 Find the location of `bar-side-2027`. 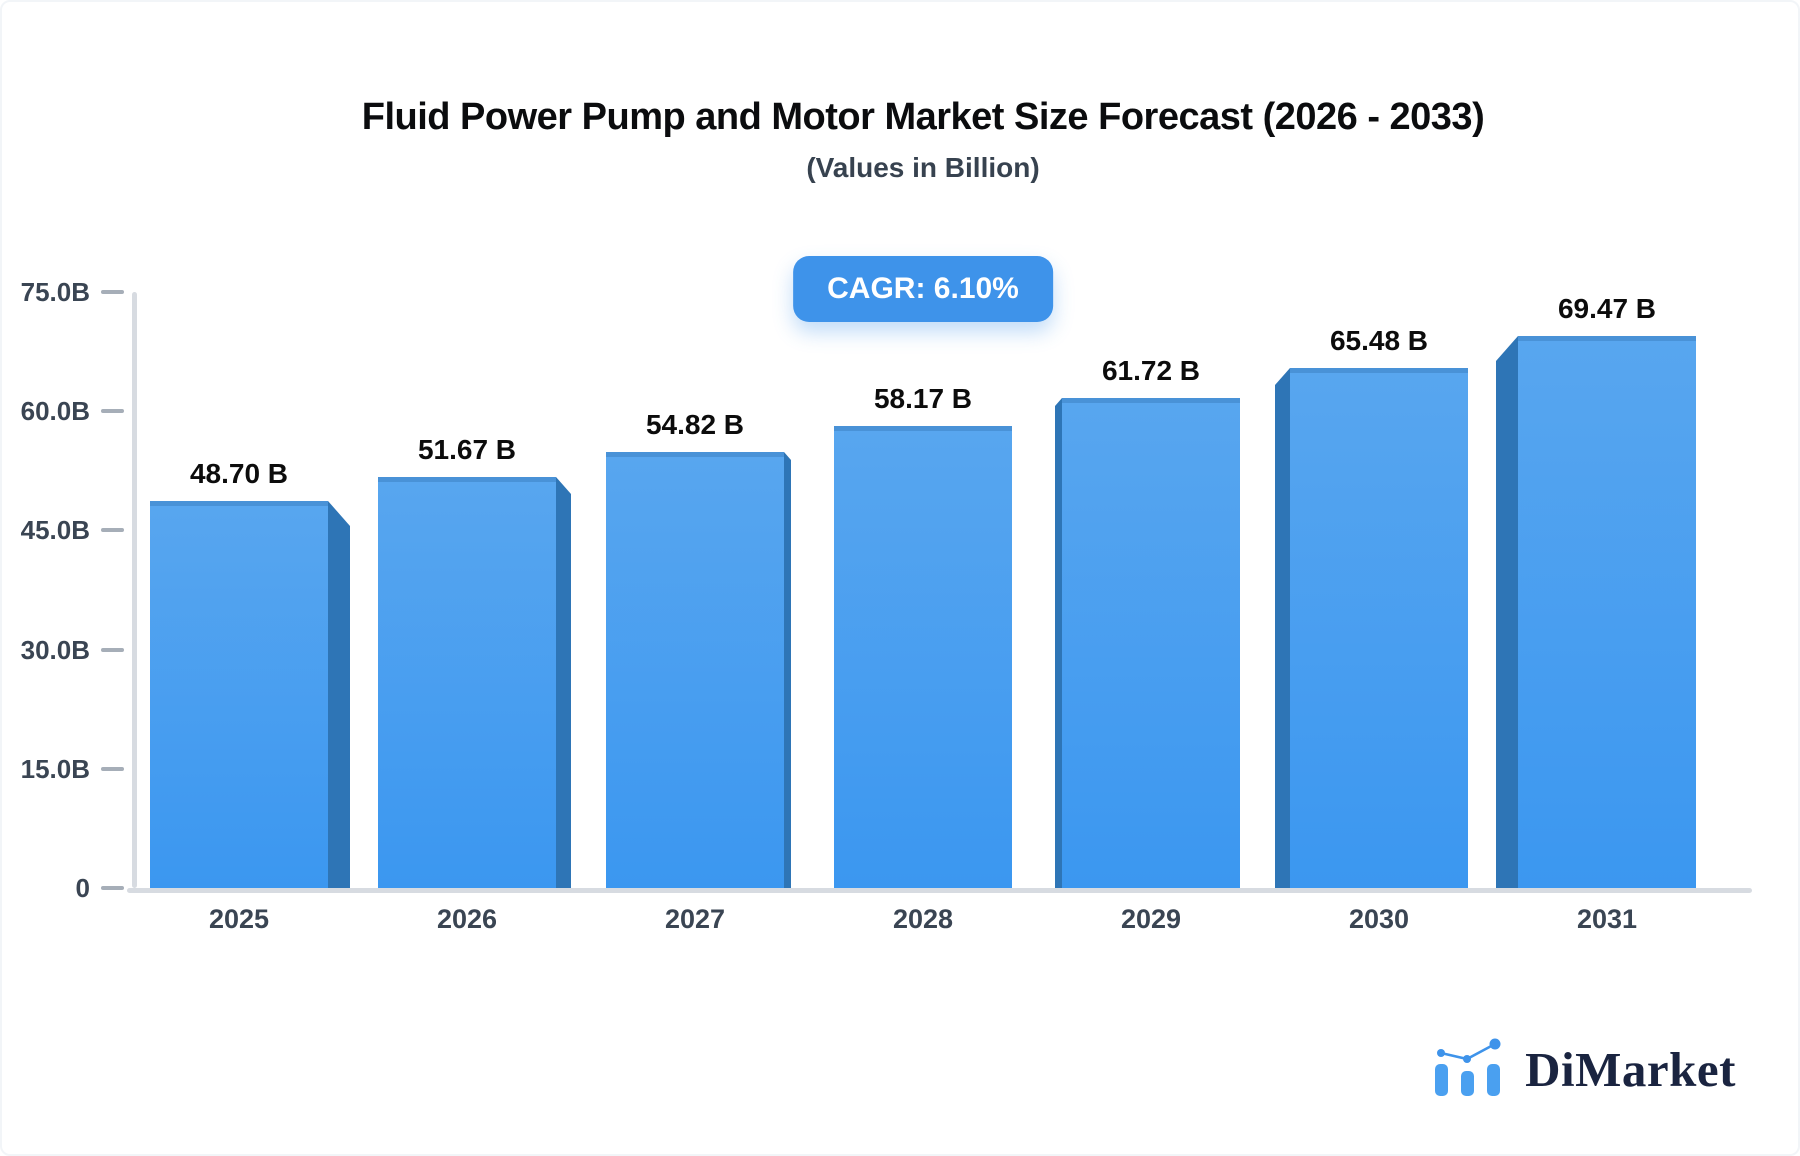

bar-side-2027 is located at coordinates (787, 670).